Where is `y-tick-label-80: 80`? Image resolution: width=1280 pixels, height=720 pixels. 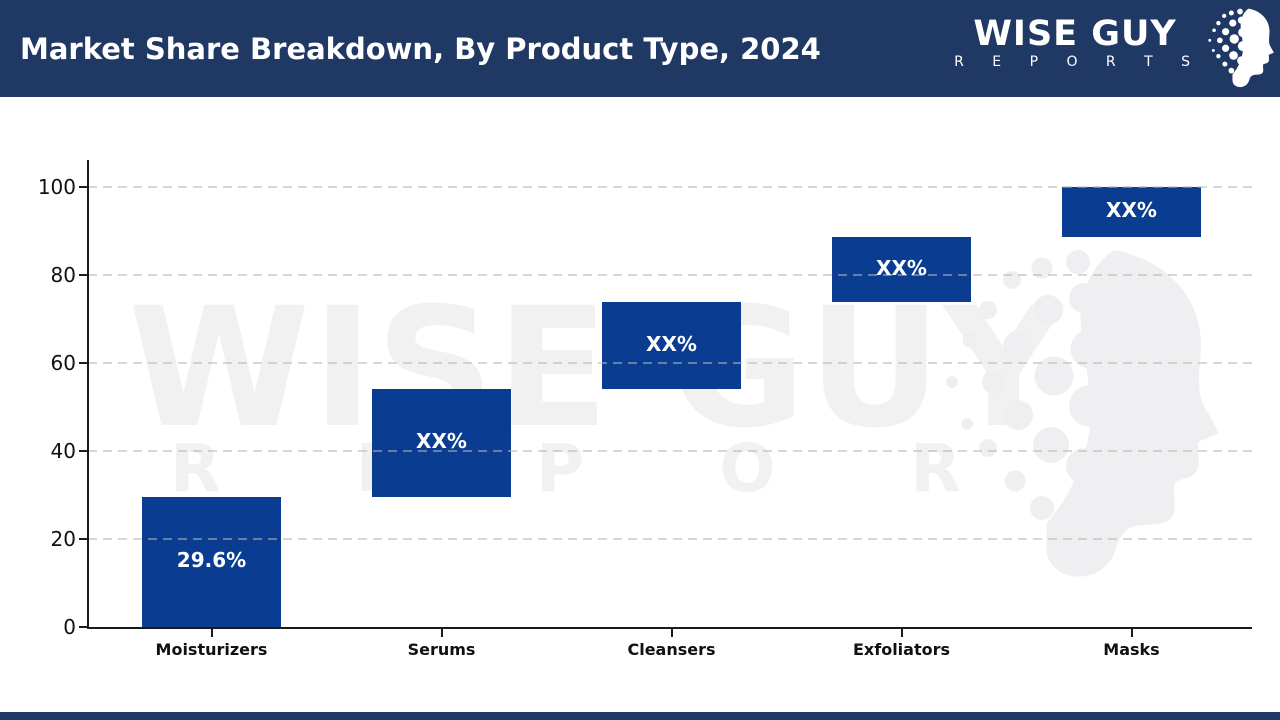
y-tick-label-80: 80 is located at coordinates (63, 275).